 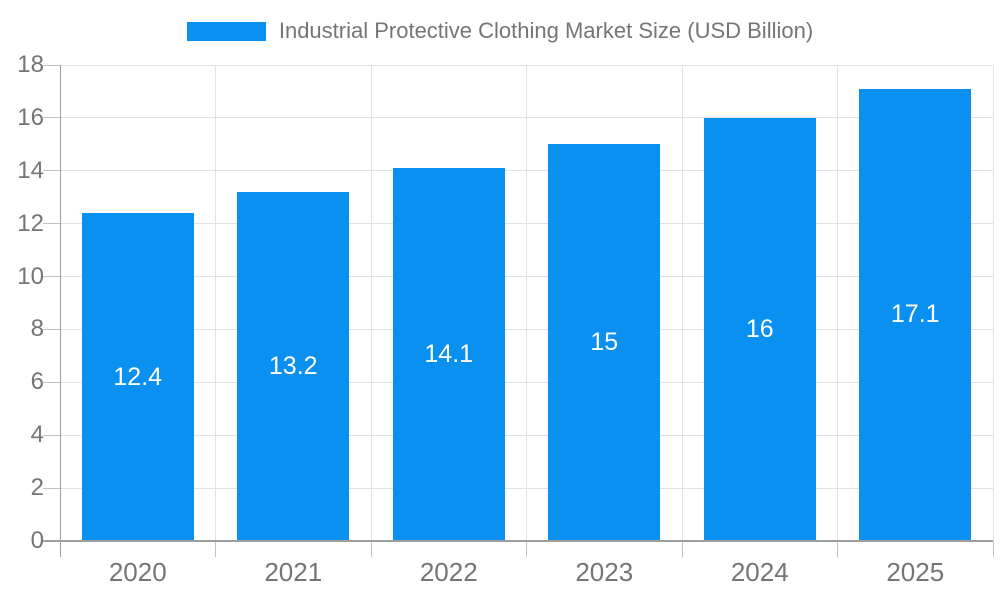 What do you see at coordinates (137, 572) in the screenshot?
I see `x-tick-label: 2020` at bounding box center [137, 572].